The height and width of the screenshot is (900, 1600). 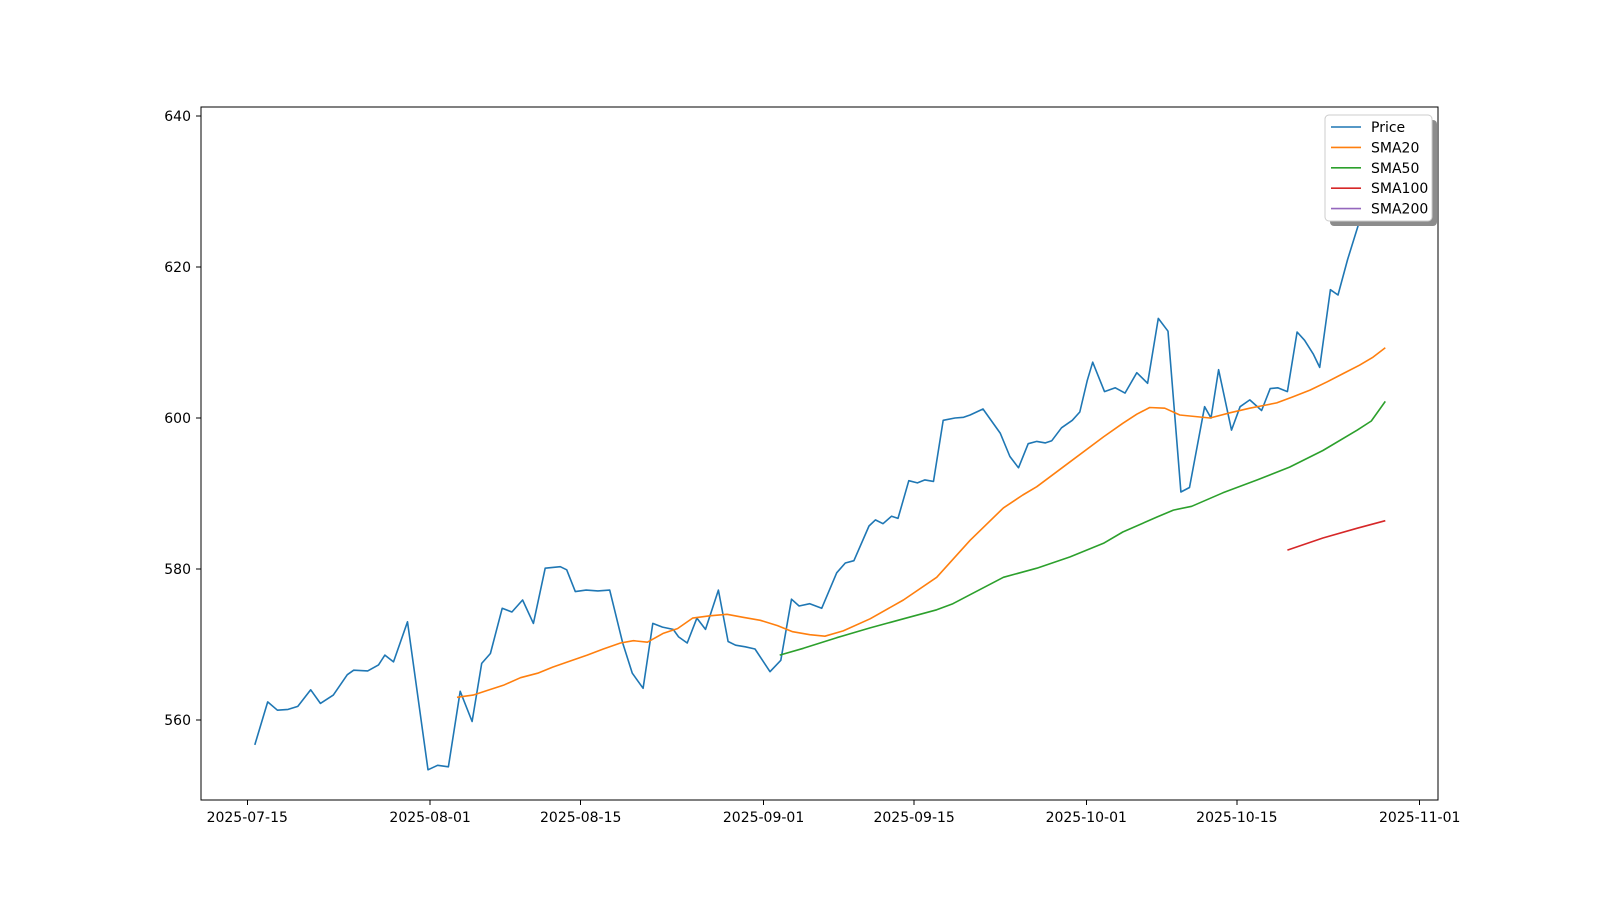 What do you see at coordinates (1395, 148) in the screenshot?
I see `legend-label-sma20: SMA20` at bounding box center [1395, 148].